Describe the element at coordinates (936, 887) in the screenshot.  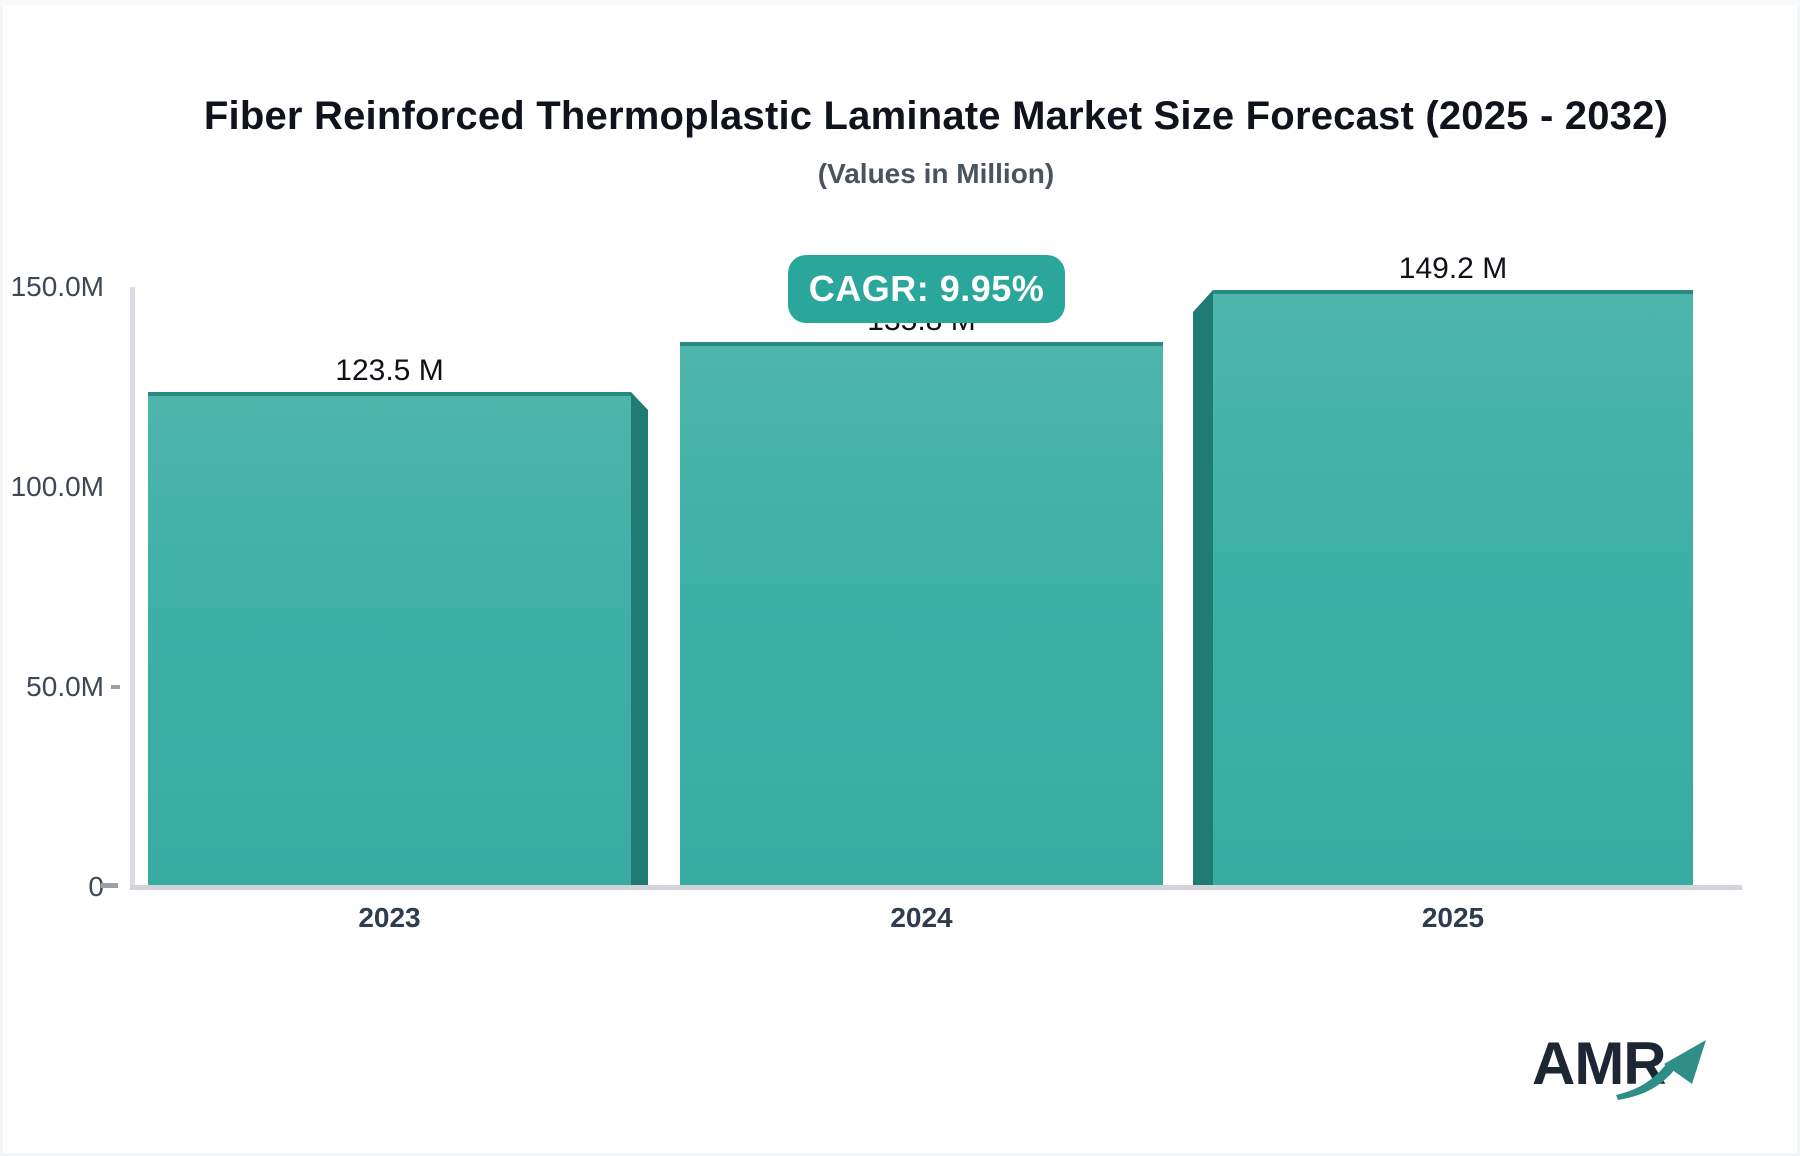
I see `x-axis-line` at that location.